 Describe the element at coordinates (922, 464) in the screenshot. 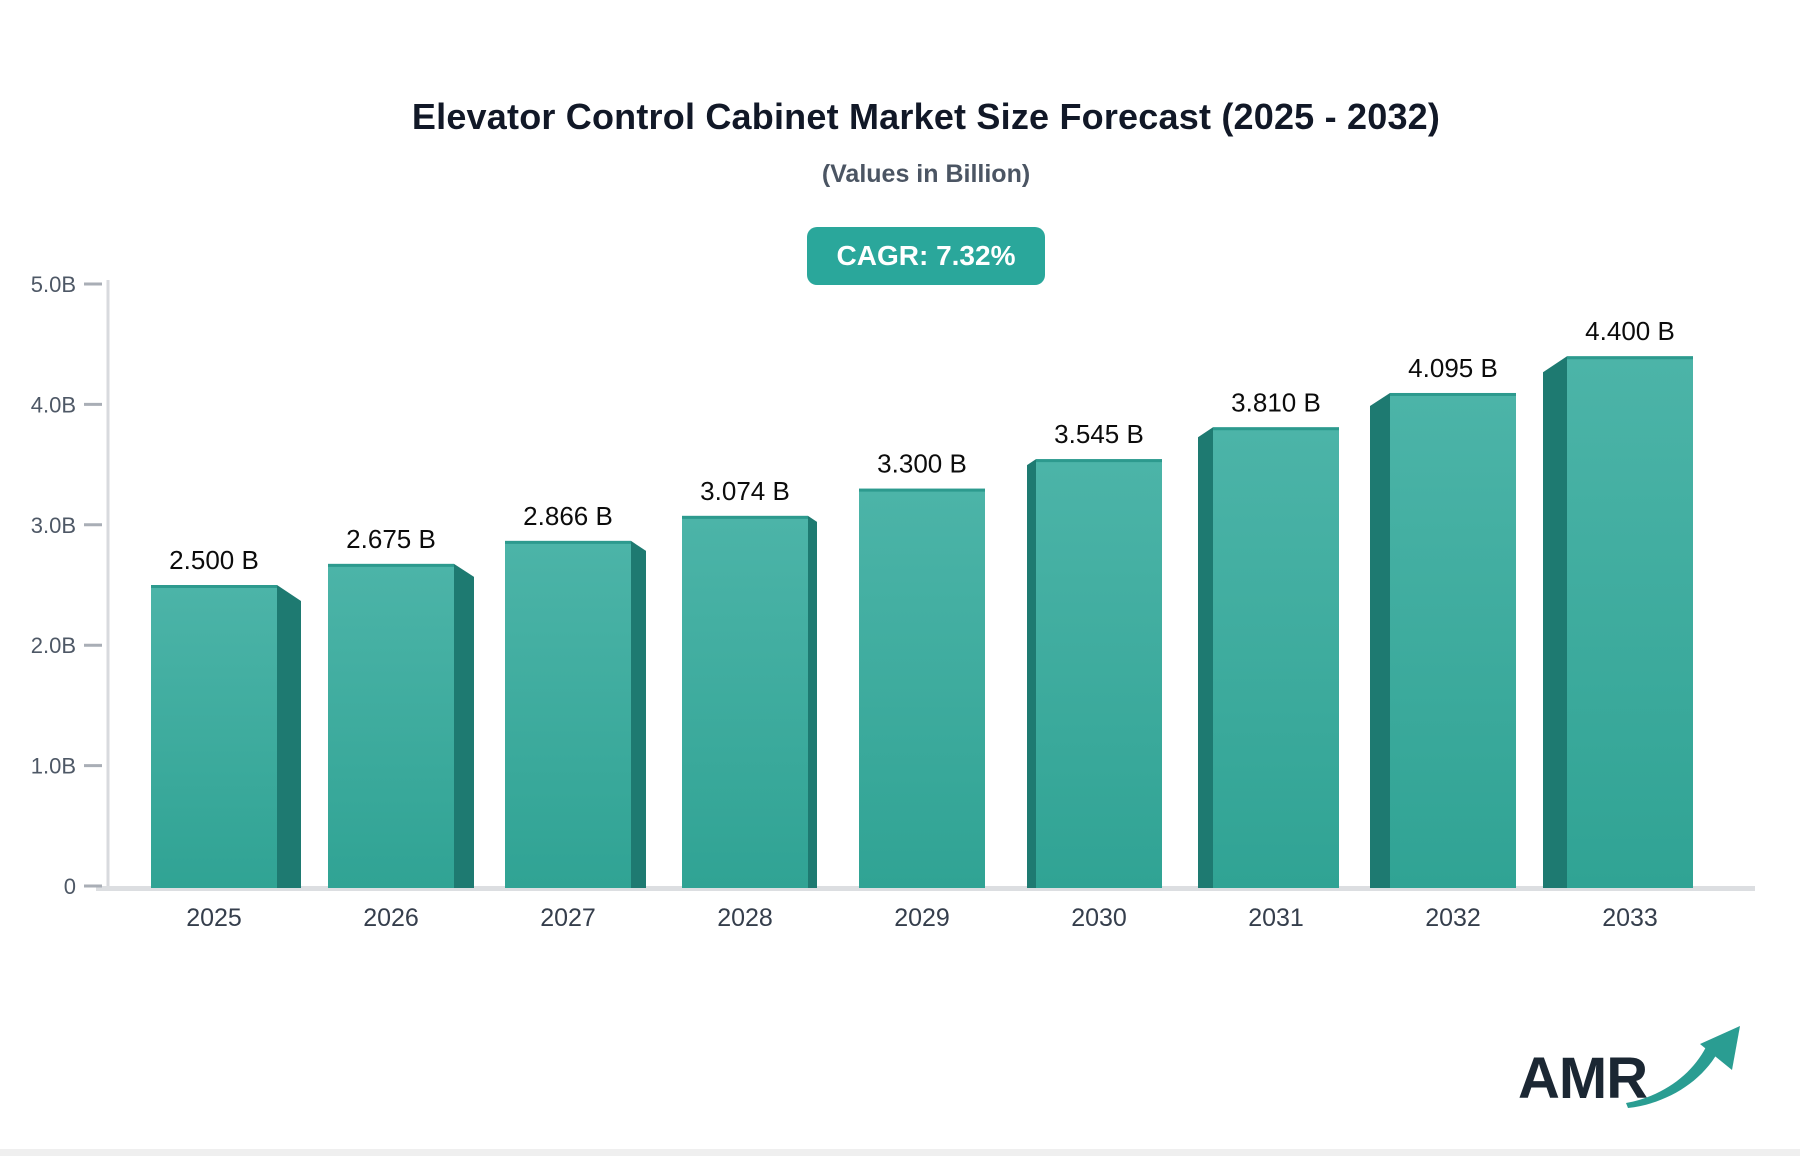

I see `bar-value-label-2029: 3.300 B` at that location.